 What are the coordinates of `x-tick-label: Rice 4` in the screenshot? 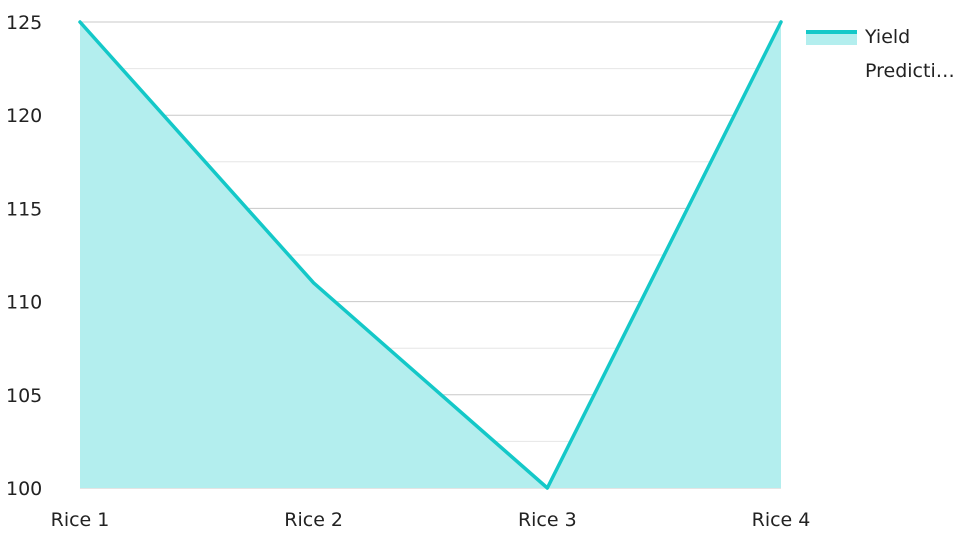 It's located at (781, 519).